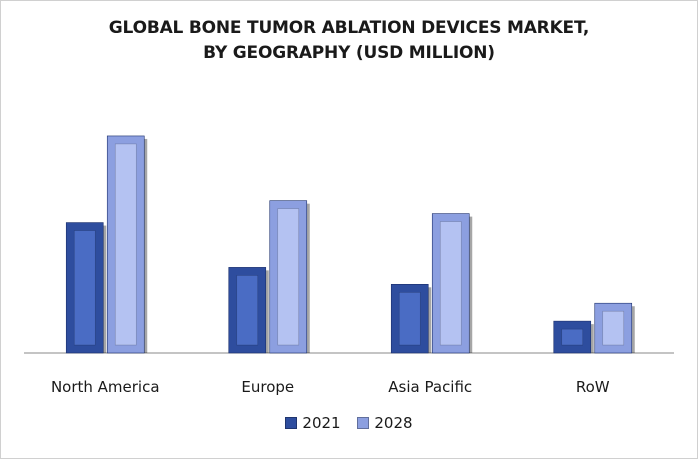  What do you see at coordinates (291, 423) in the screenshot?
I see `legend-swatch-2021` at bounding box center [291, 423].